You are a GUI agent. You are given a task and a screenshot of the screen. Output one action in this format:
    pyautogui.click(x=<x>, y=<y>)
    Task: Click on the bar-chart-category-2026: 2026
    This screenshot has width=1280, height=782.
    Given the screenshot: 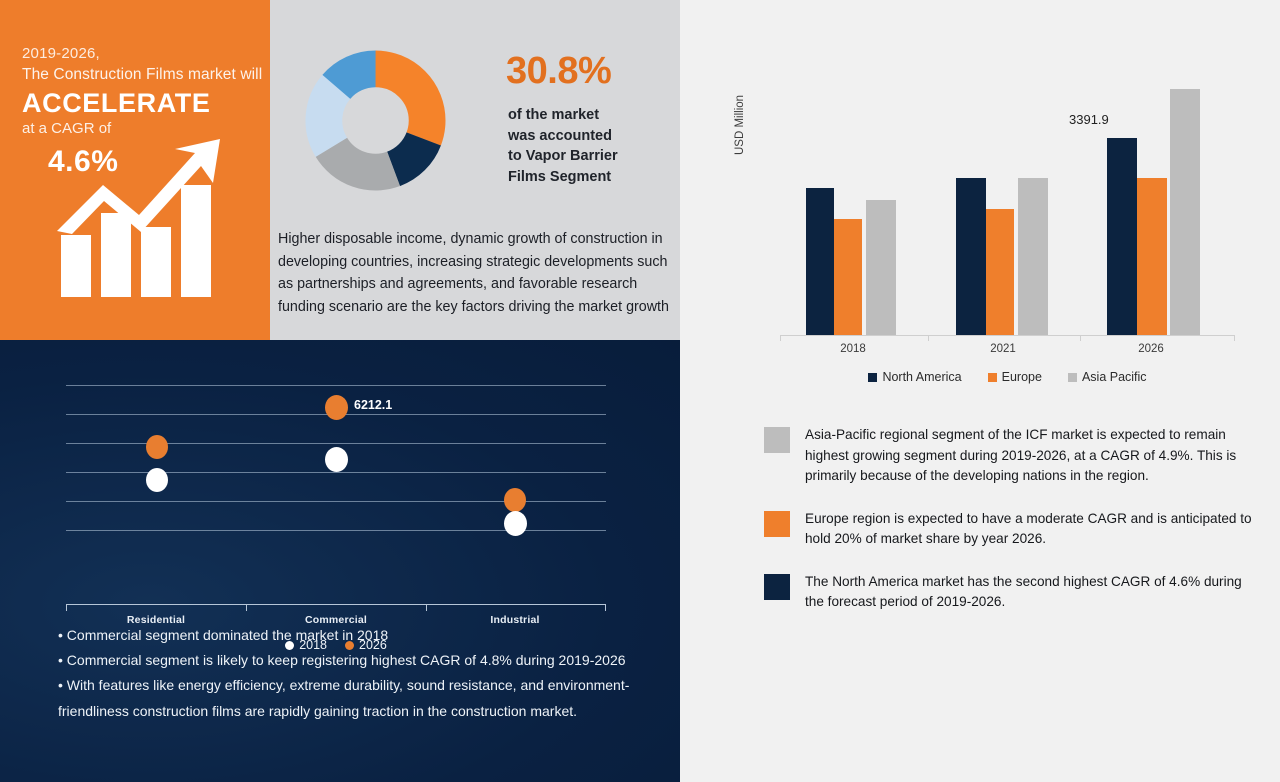 What is the action you would take?
    pyautogui.click(x=1151, y=349)
    